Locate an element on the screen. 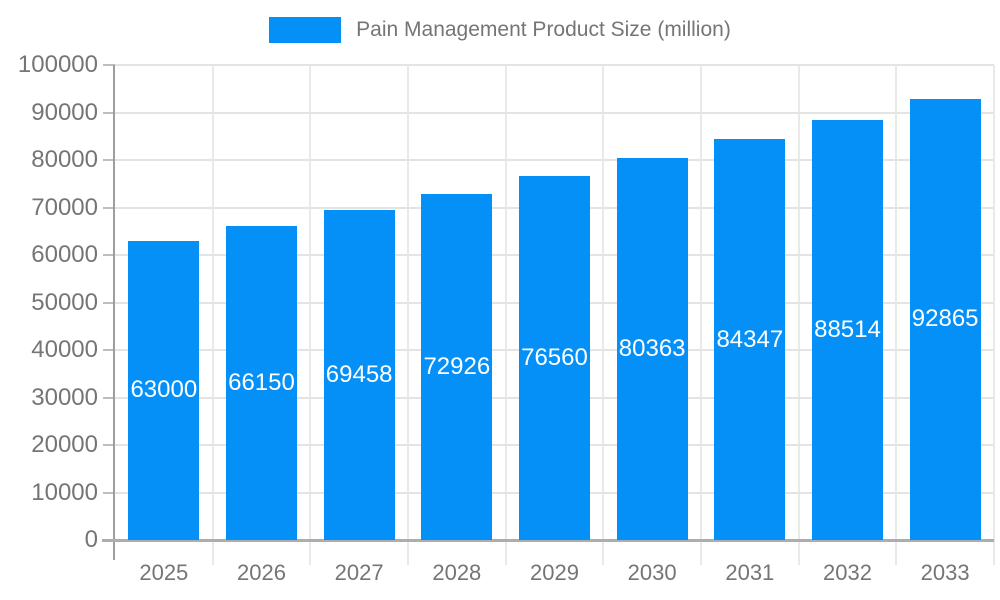  x-axis-label: 2031 is located at coordinates (750, 572).